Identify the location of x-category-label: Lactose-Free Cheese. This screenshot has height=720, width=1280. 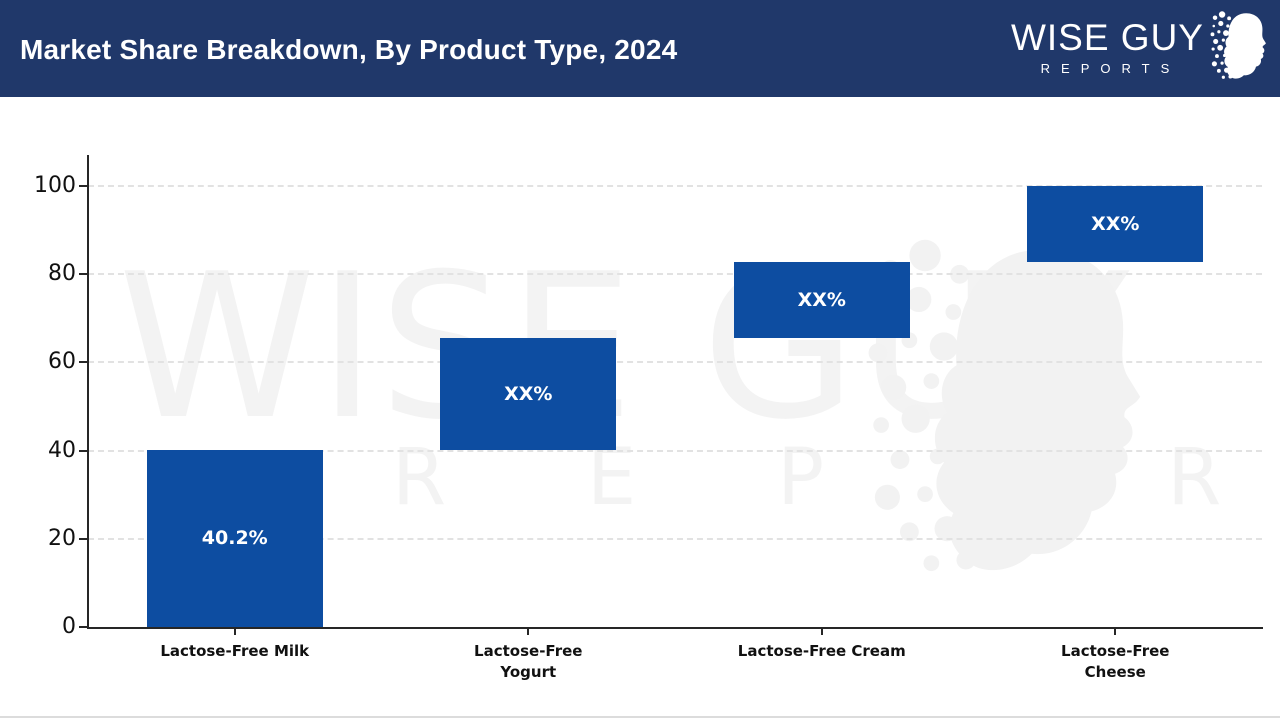
(1115, 661).